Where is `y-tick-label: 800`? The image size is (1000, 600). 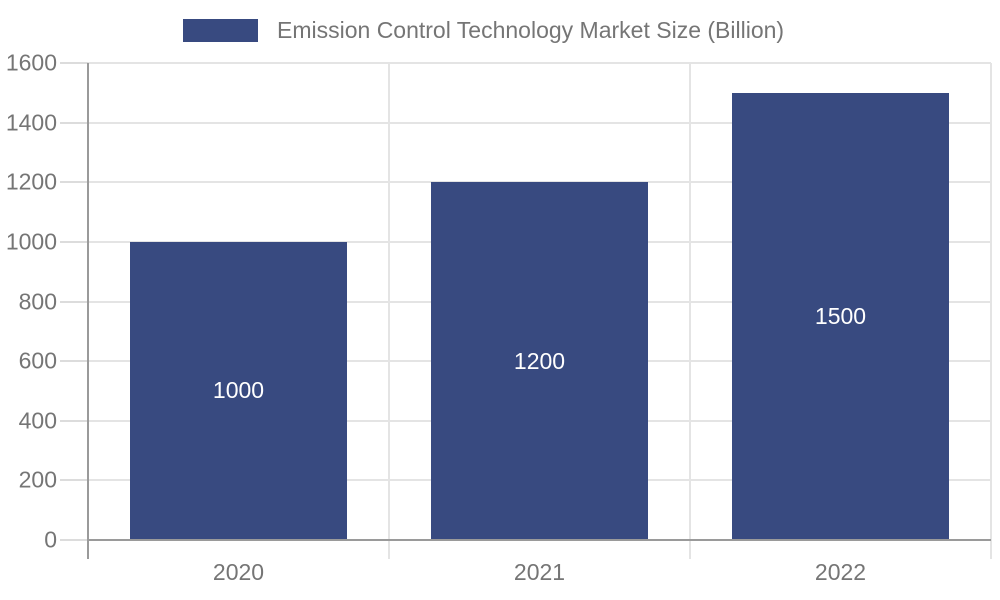 y-tick-label: 800 is located at coordinates (37, 301).